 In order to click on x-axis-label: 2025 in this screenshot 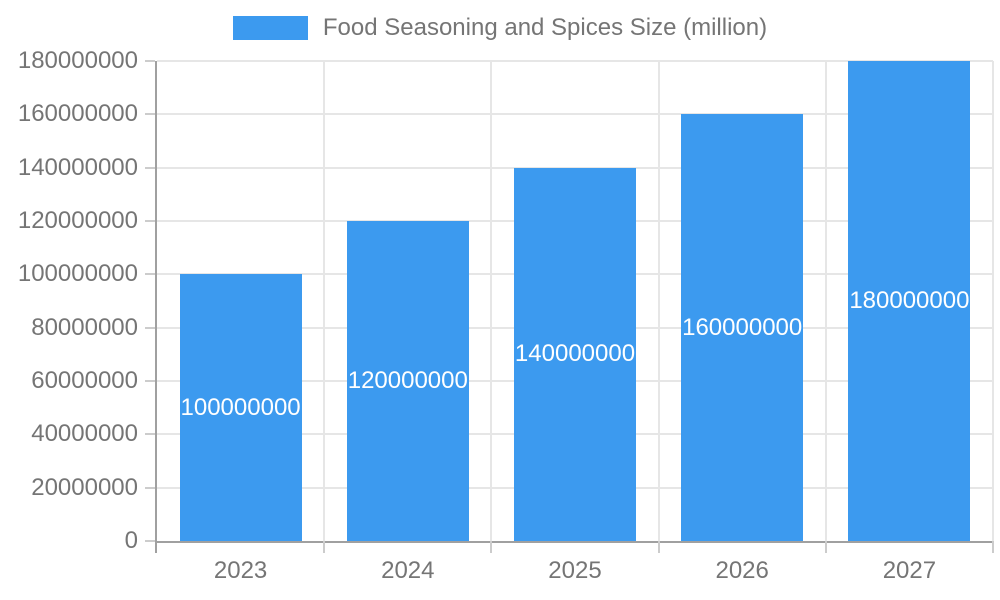, I will do `click(575, 570)`.